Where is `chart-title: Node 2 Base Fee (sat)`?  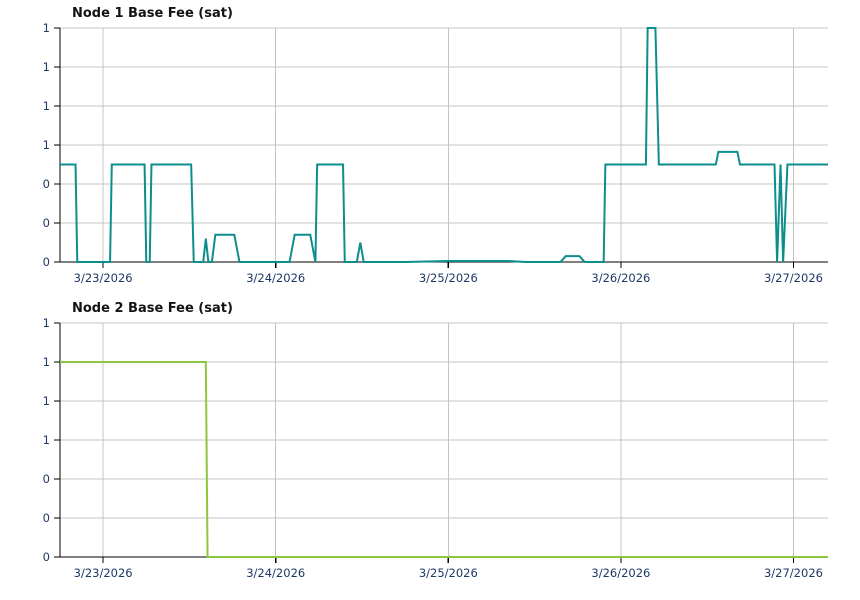 chart-title: Node 2 Base Fee (sat) is located at coordinates (152, 308).